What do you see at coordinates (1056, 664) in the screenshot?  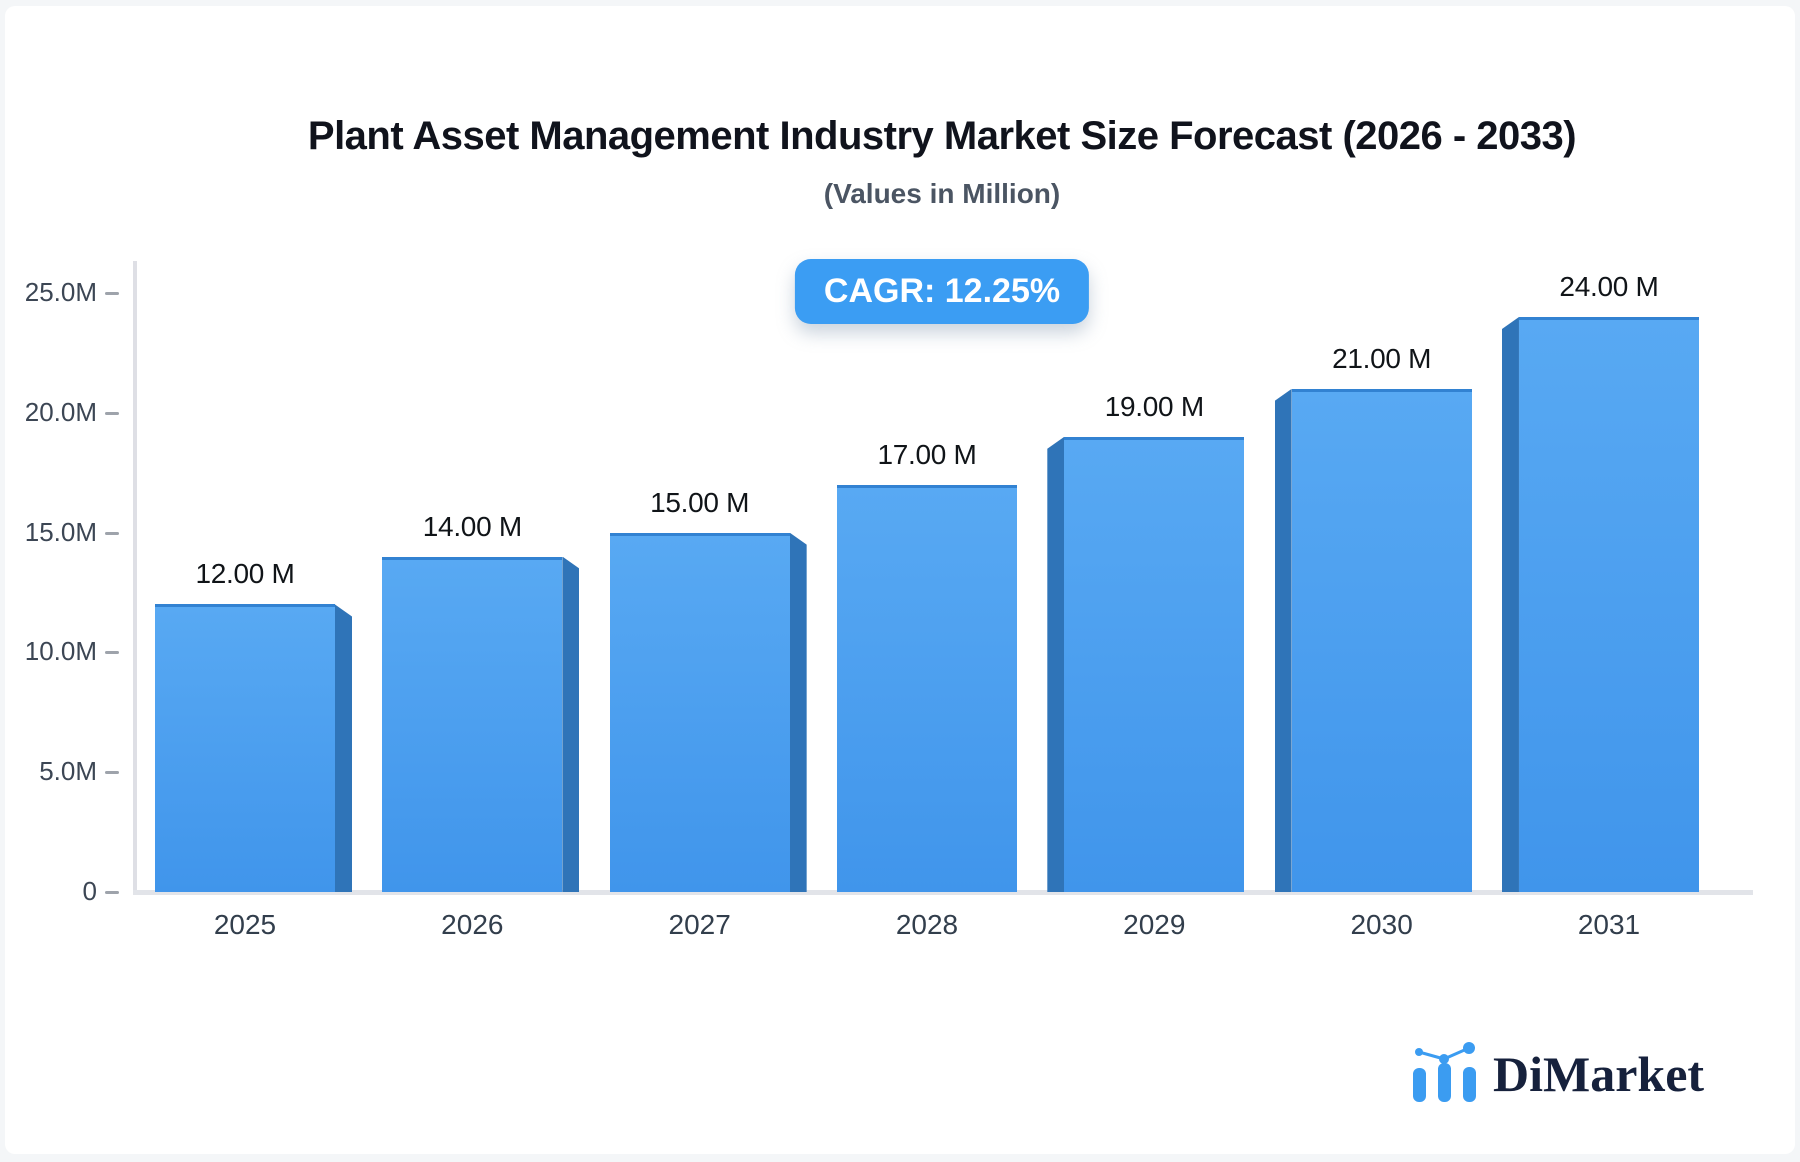 I see `bar-side-face-2029` at bounding box center [1056, 664].